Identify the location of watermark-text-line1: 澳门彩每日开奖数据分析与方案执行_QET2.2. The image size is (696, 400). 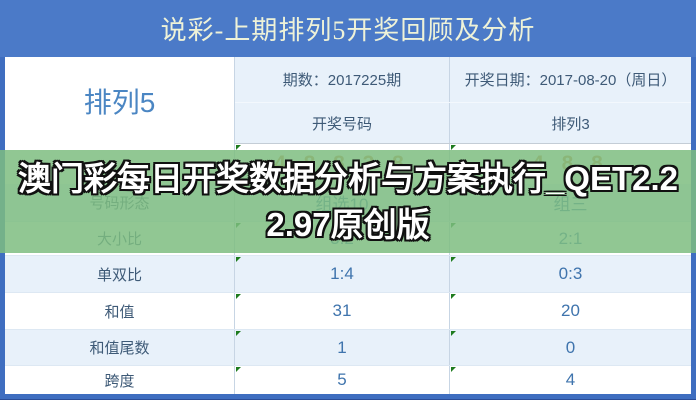
(348, 178).